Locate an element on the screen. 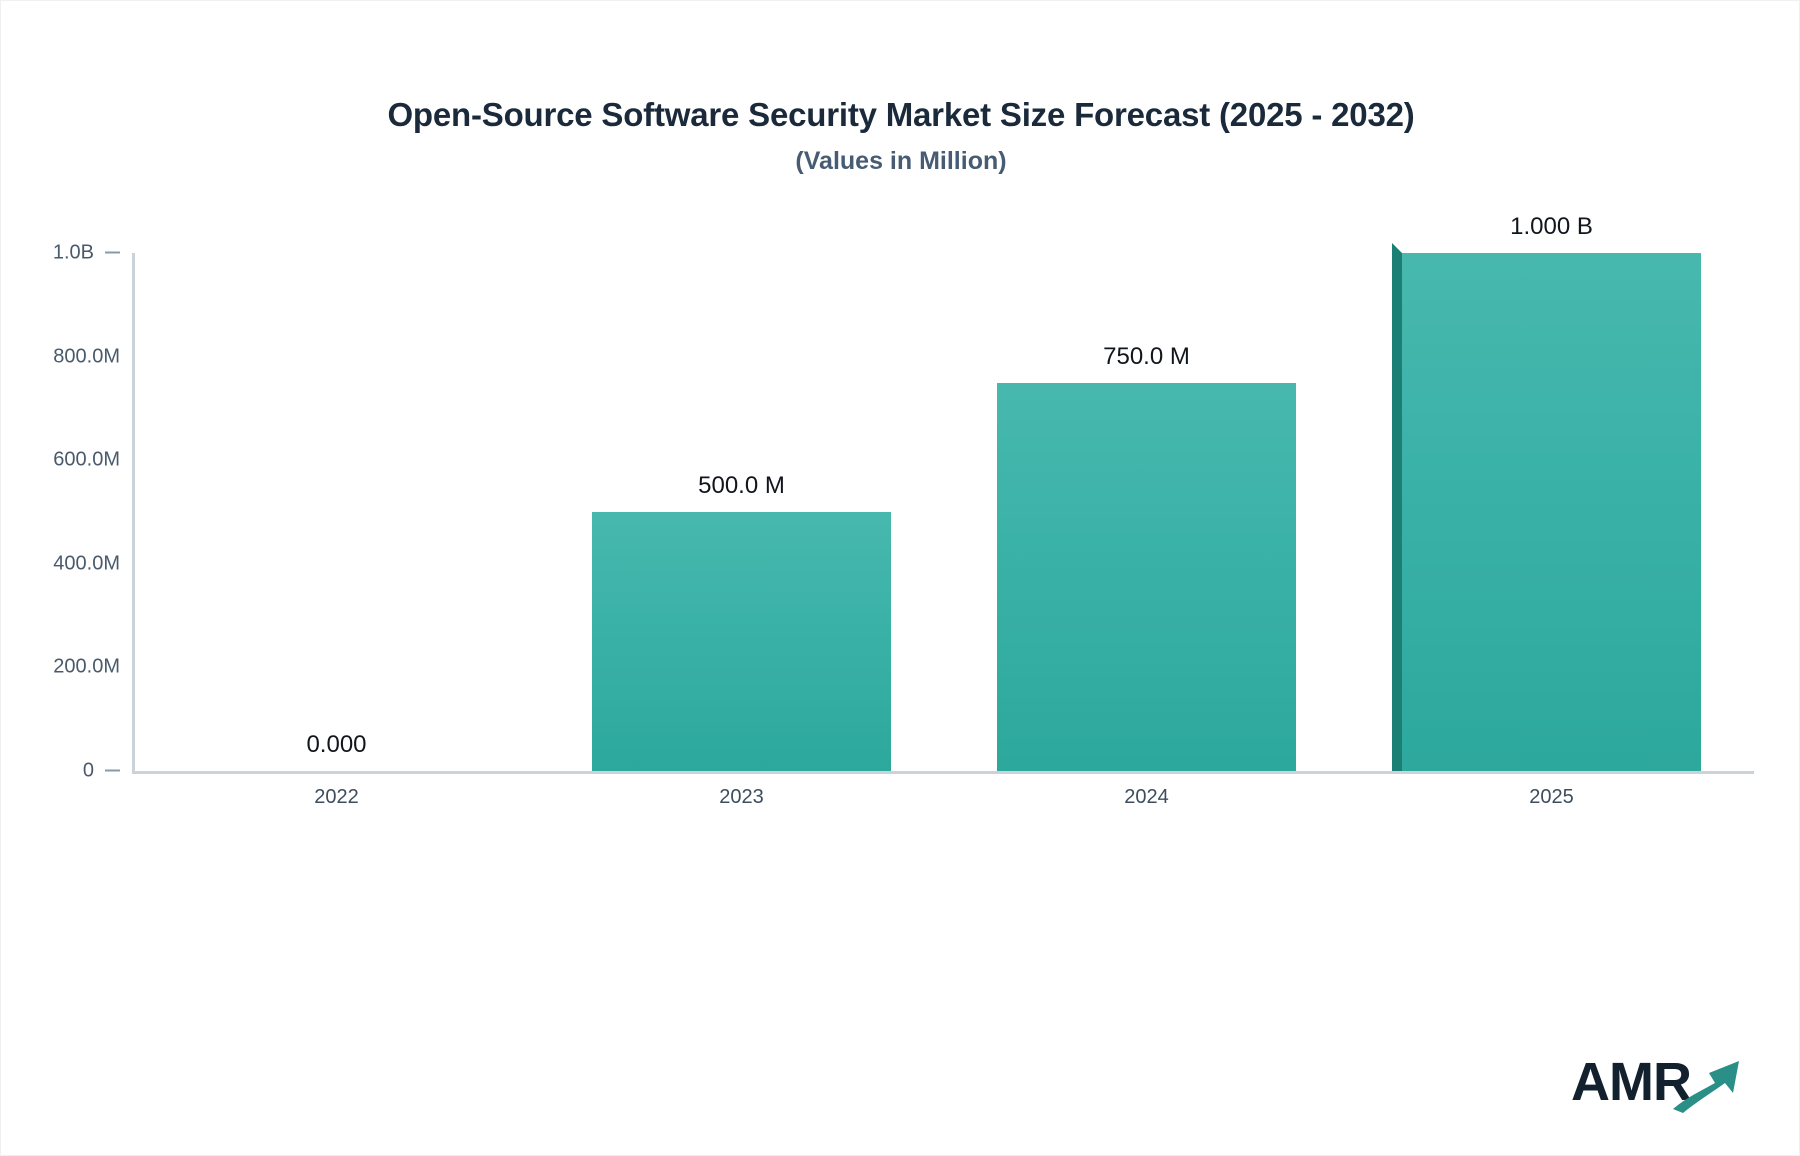 Image resolution: width=1800 pixels, height=1156 pixels. growth-arrow-icon is located at coordinates (1707, 1086).